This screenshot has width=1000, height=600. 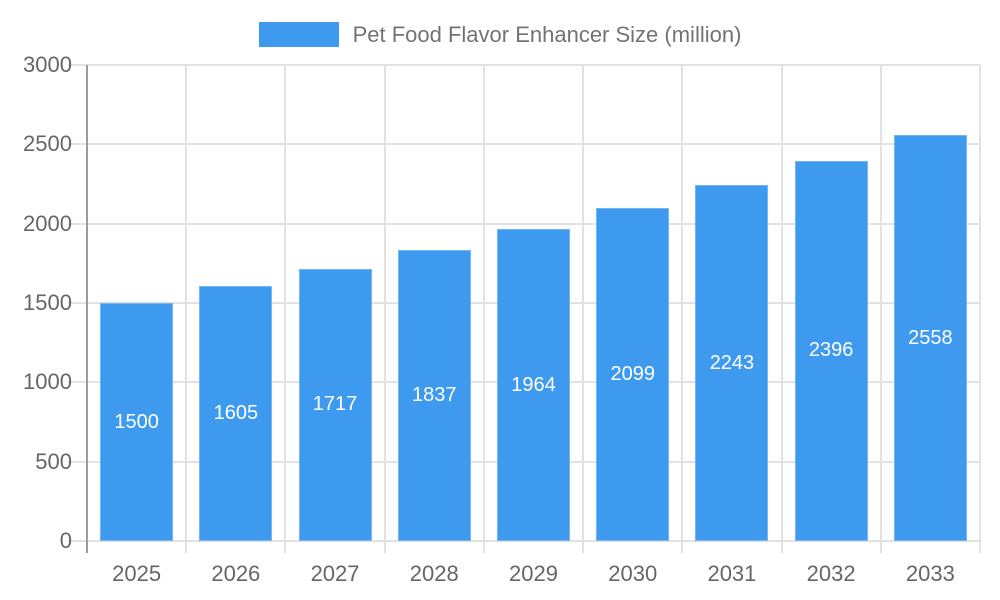 I want to click on x-axis-tick-label: 2033, so click(x=930, y=573).